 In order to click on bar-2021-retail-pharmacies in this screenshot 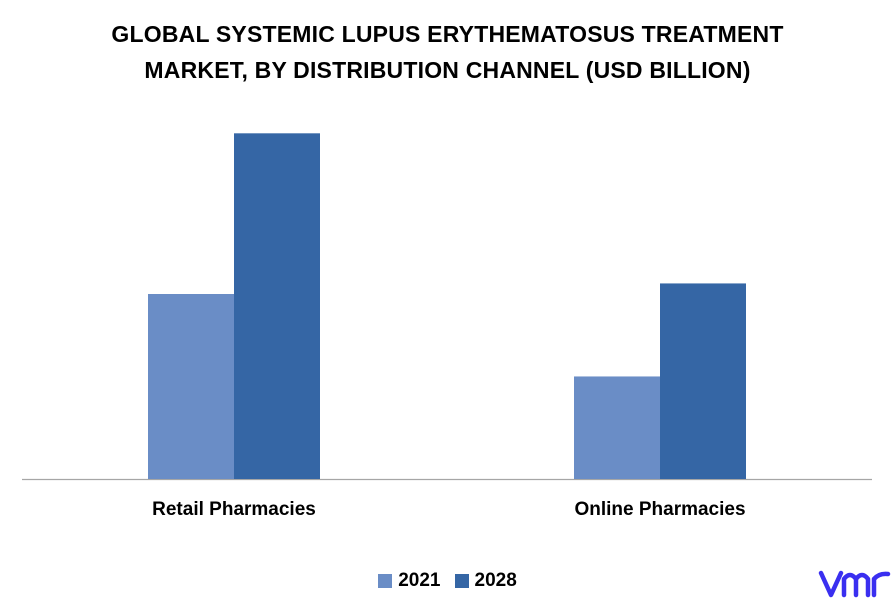, I will do `click(191, 386)`.